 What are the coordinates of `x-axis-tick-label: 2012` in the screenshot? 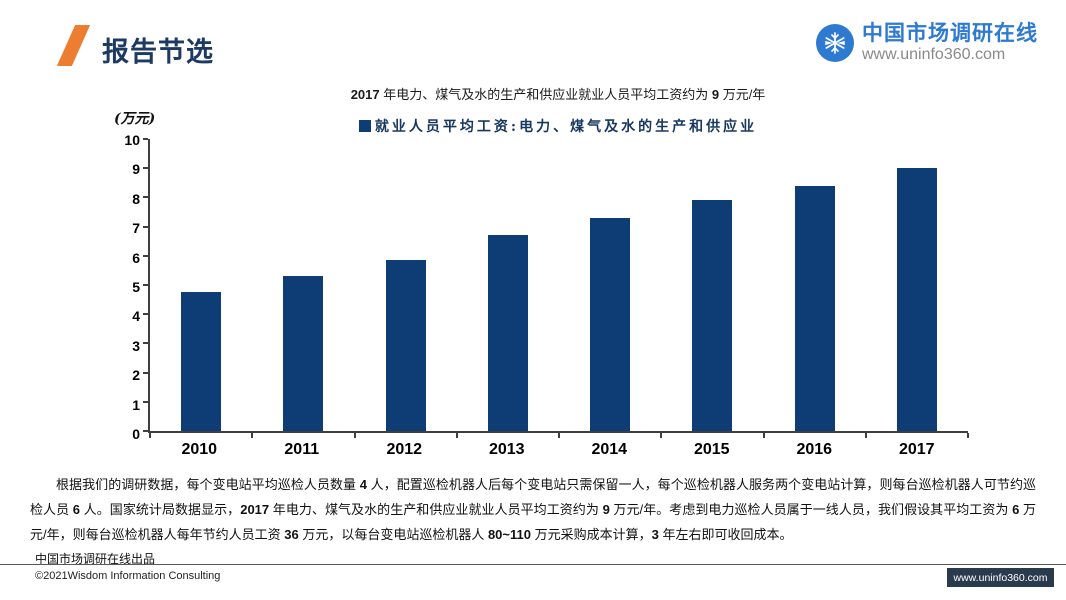 It's located at (404, 449).